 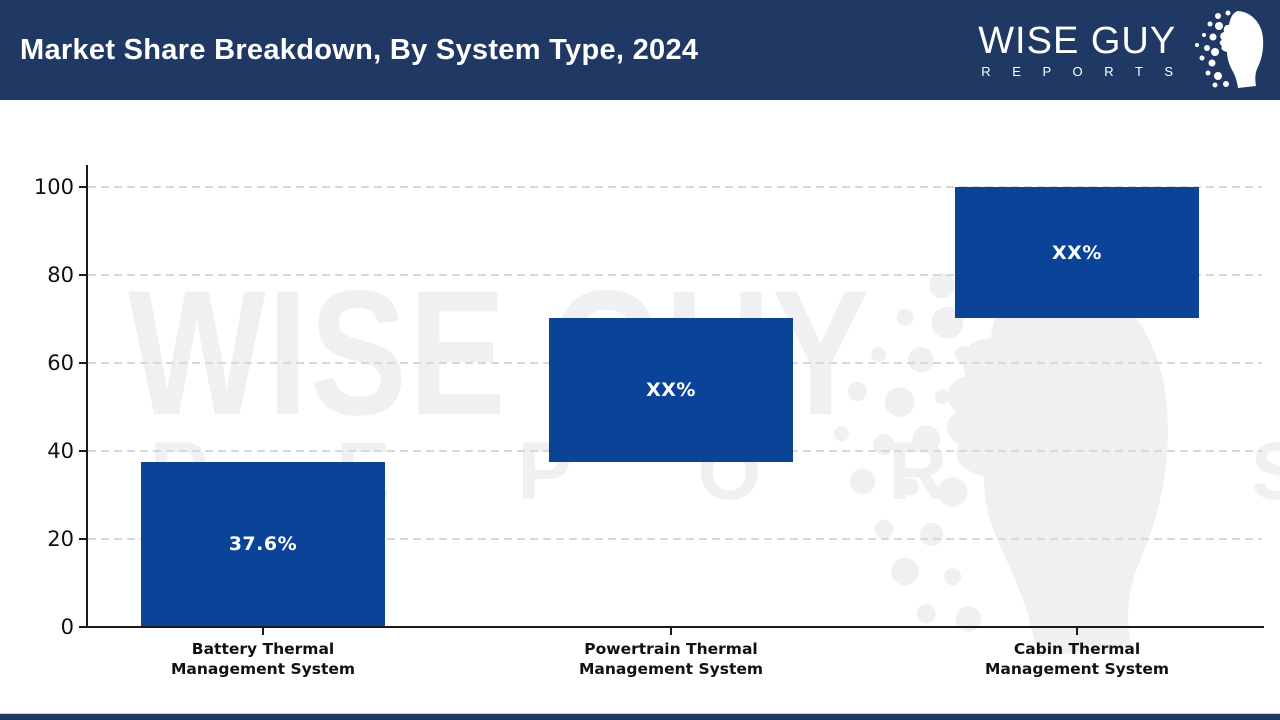 What do you see at coordinates (60, 451) in the screenshot?
I see `y-tick-label: 40` at bounding box center [60, 451].